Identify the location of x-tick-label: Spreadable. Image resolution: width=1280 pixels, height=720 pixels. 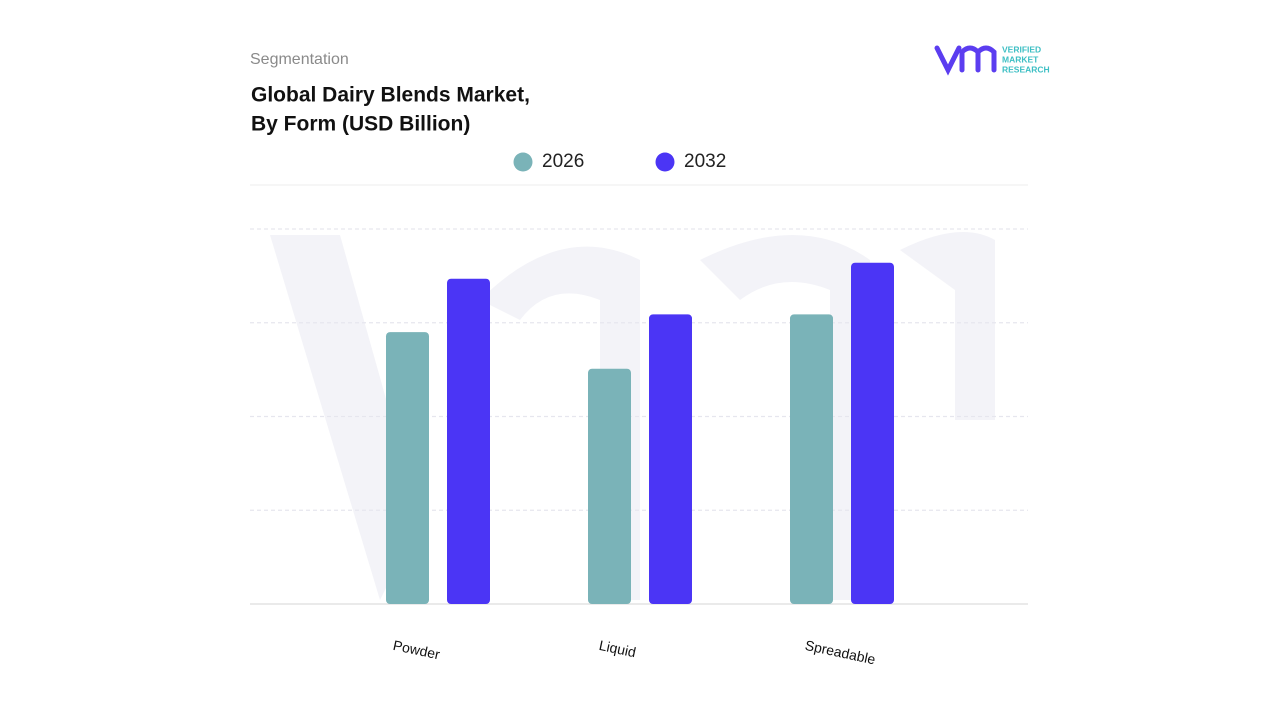
(841, 652).